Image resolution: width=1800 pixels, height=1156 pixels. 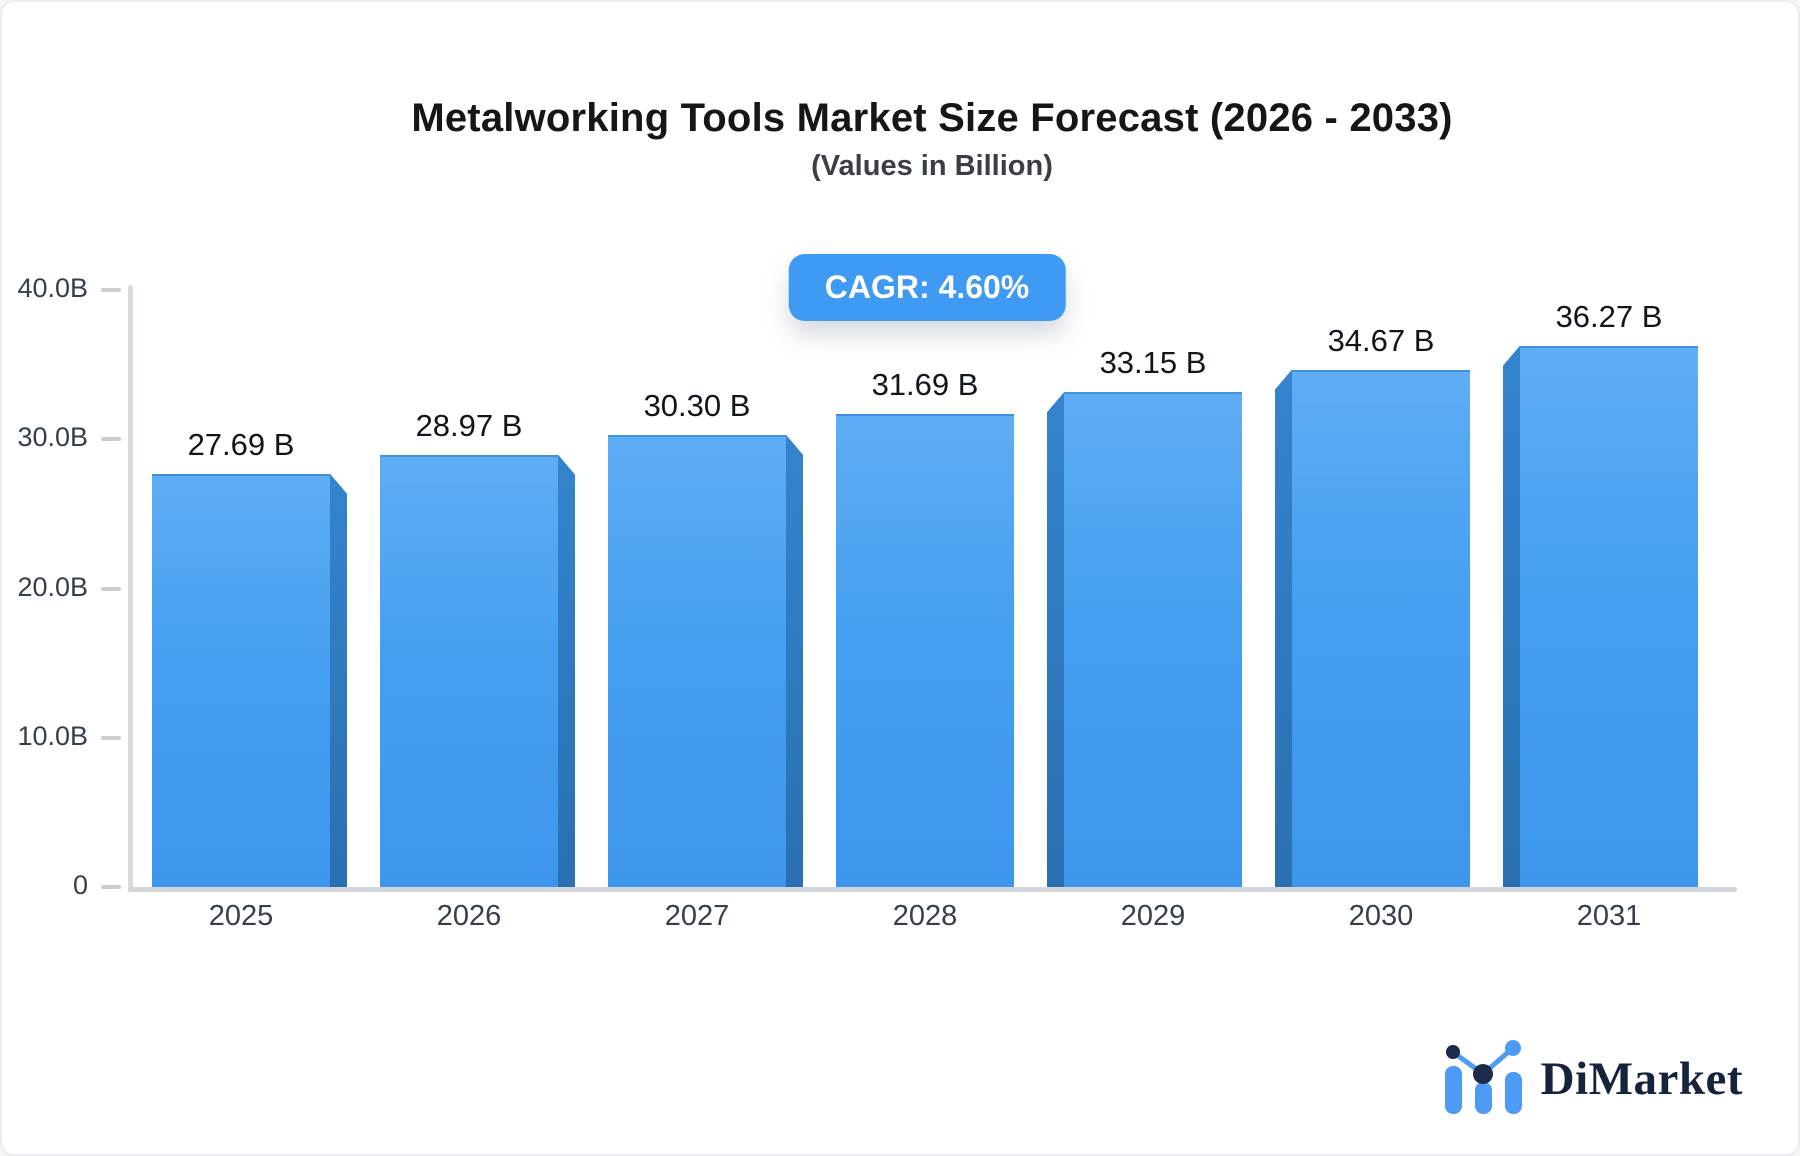 What do you see at coordinates (932, 889) in the screenshot?
I see `x-axis-line` at bounding box center [932, 889].